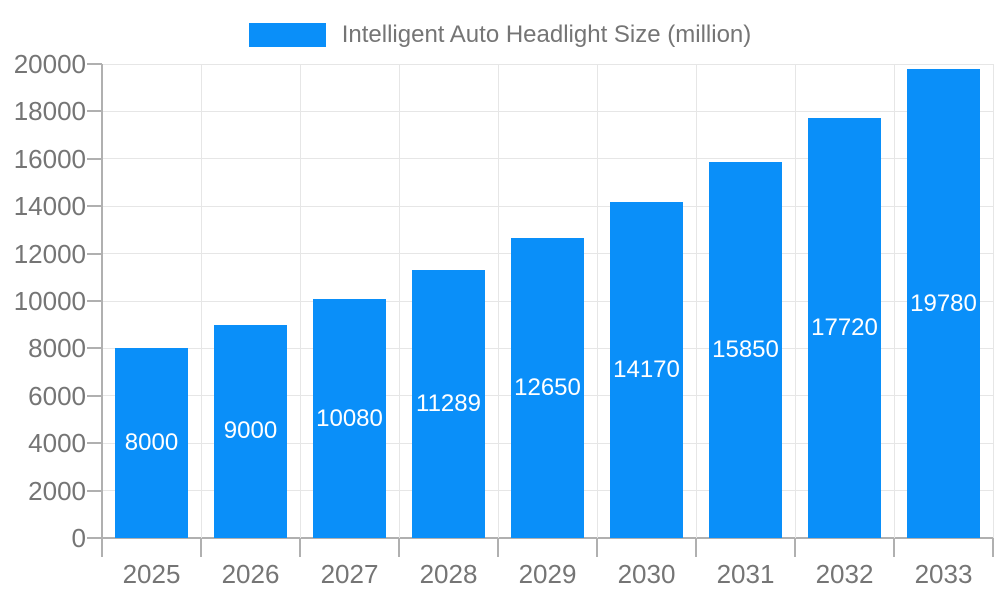  I want to click on x-axis-label: 2028, so click(448, 574).